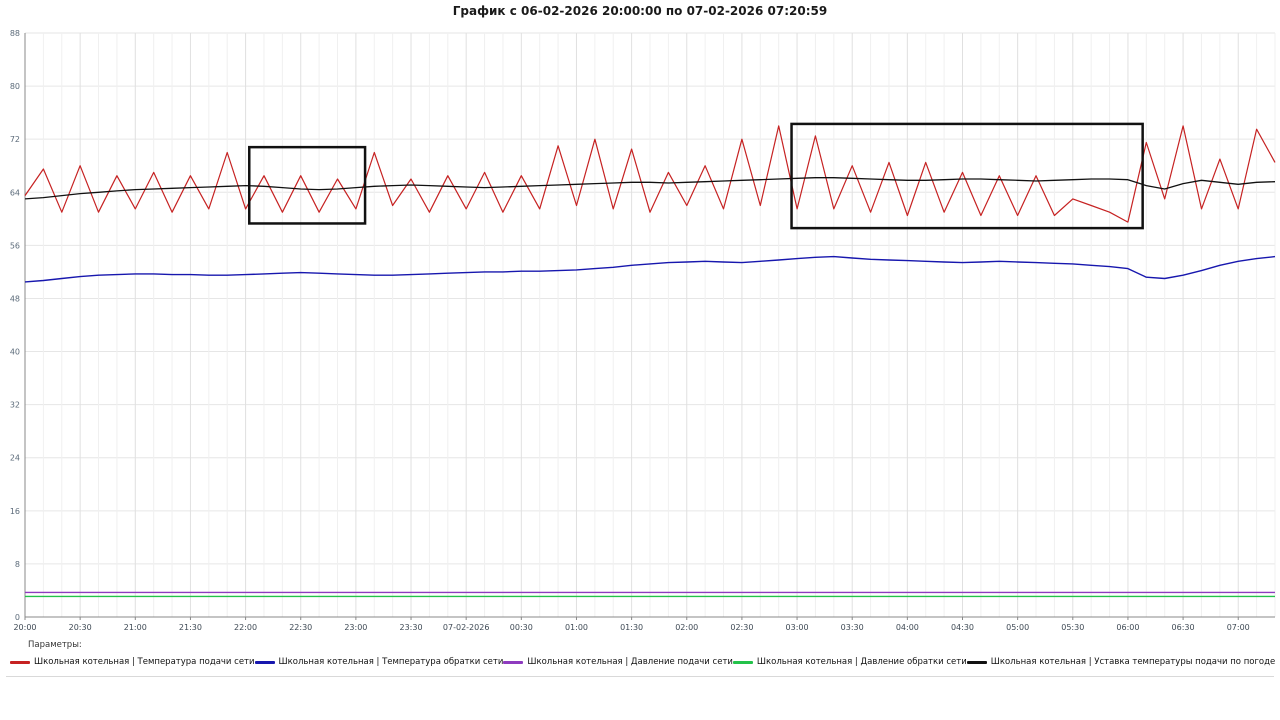 This screenshot has width=1280, height=720. I want to click on x-tick-label: 02:30, so click(741, 627).